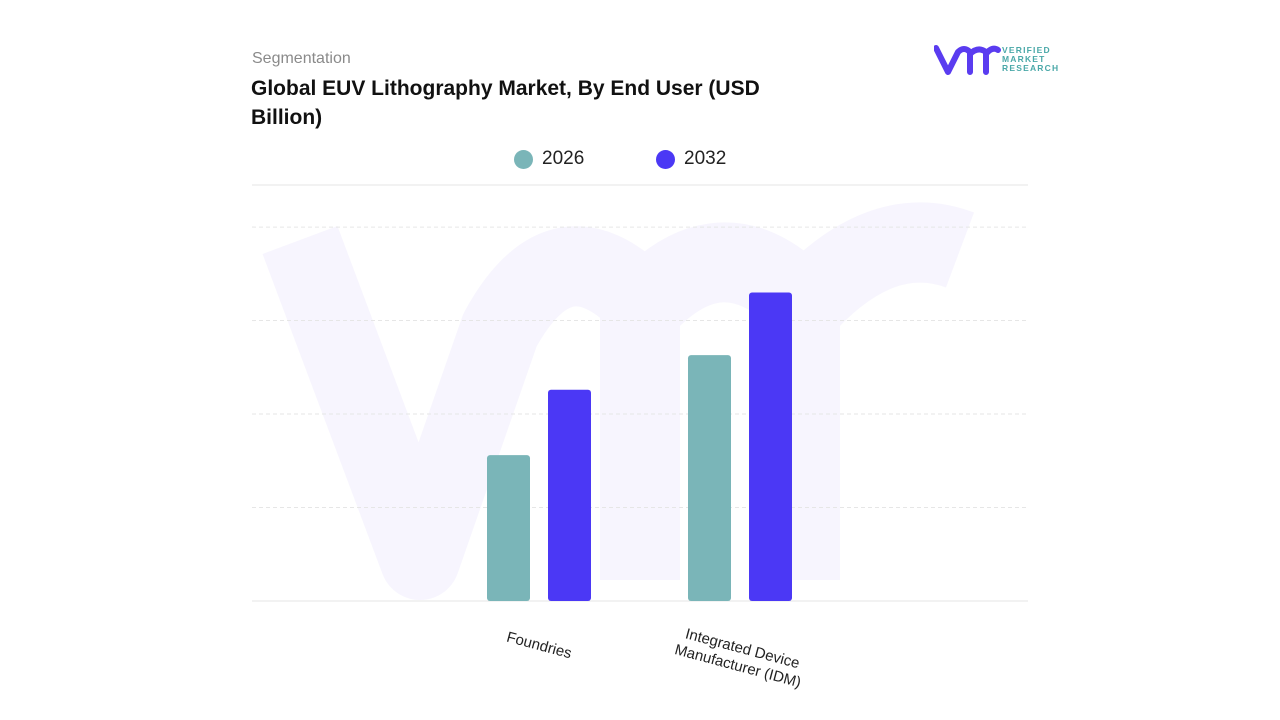 The width and height of the screenshot is (1280, 720). I want to click on kicker: Segmentation, so click(301, 58).